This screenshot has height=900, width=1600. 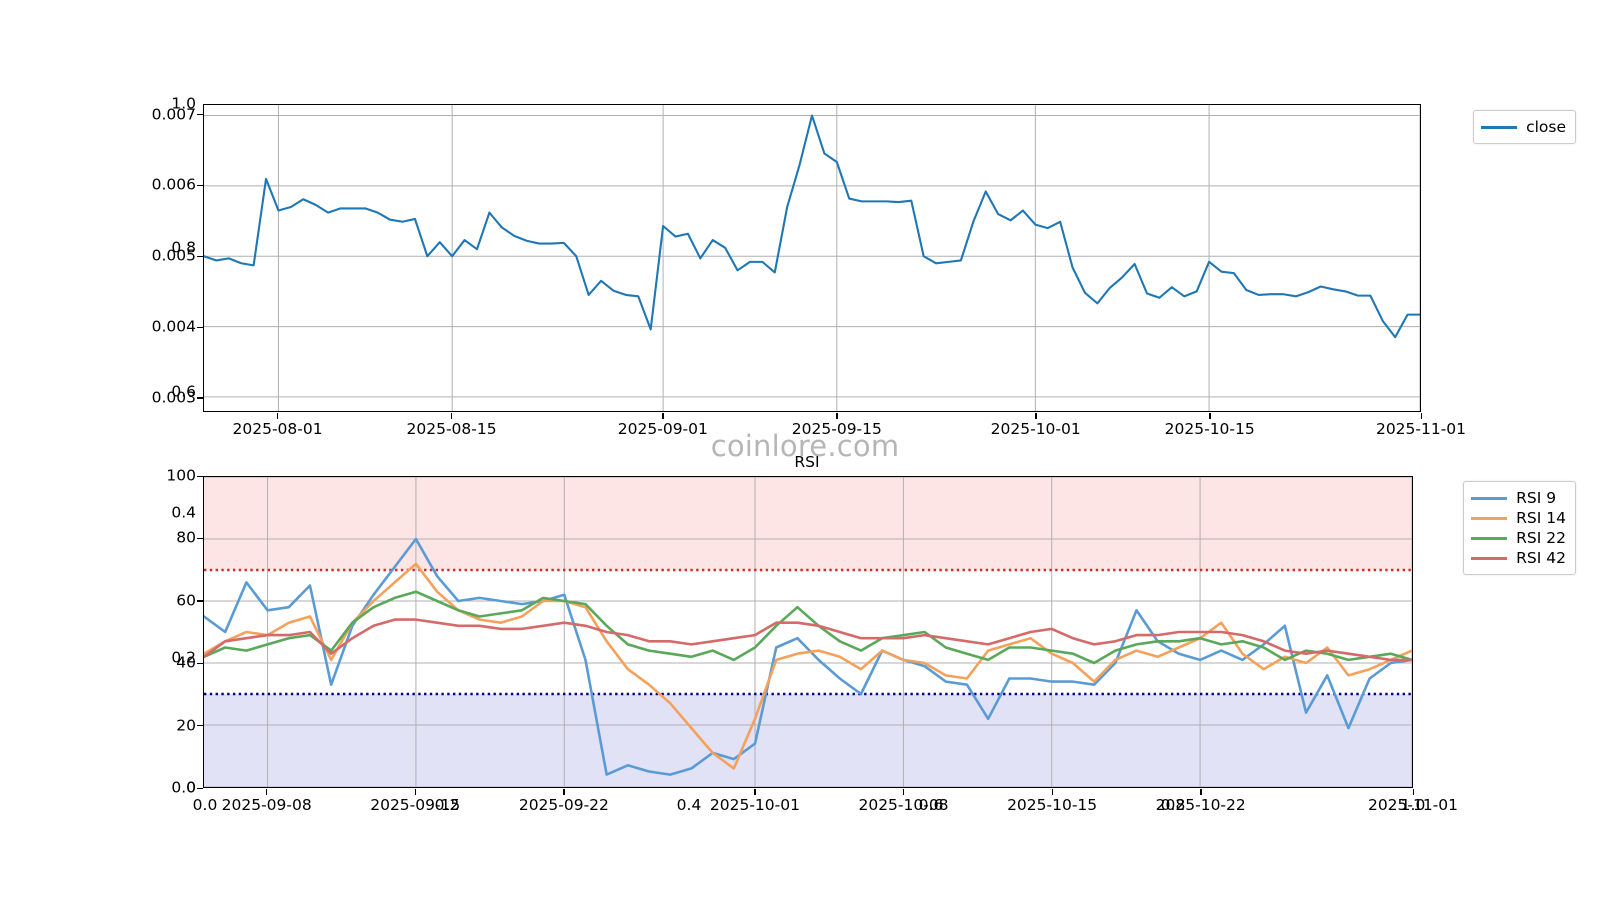 I want to click on rsi-x-tick-label-secondary: 0.8, so click(x=1173, y=805).